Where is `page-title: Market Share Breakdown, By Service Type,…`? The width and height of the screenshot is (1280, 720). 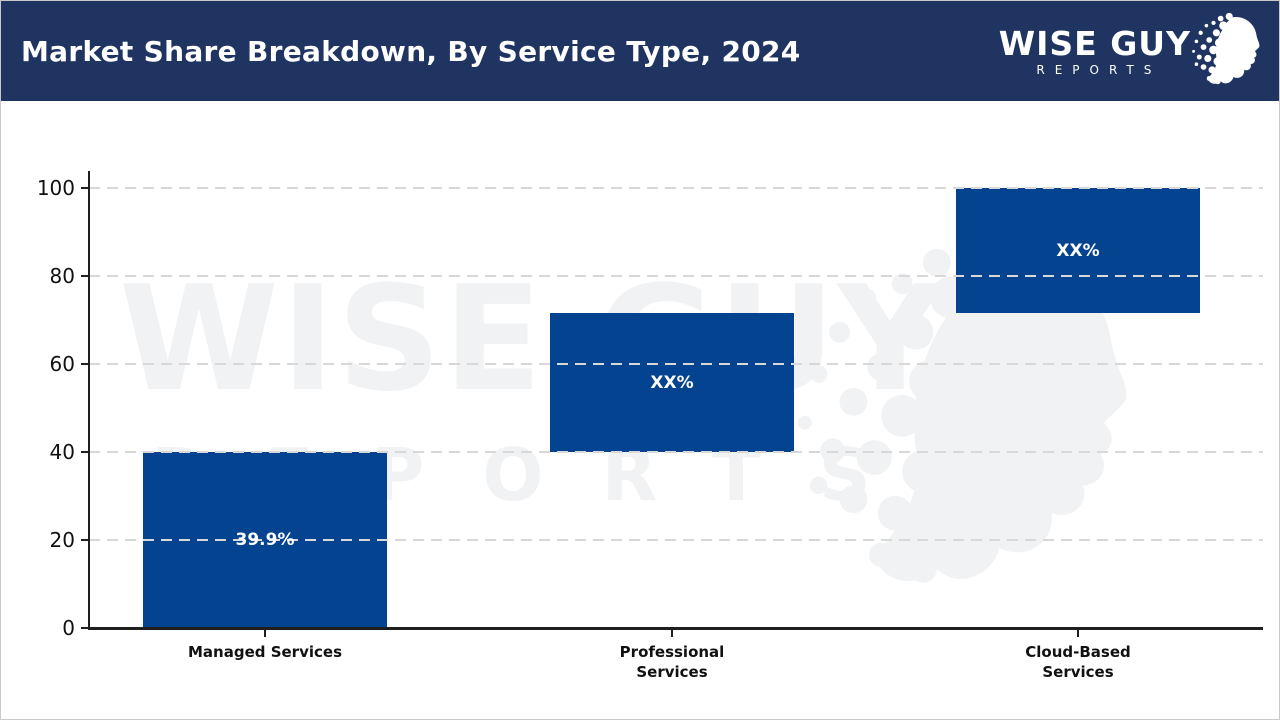 page-title: Market Share Breakdown, By Service Type,… is located at coordinates (411, 51).